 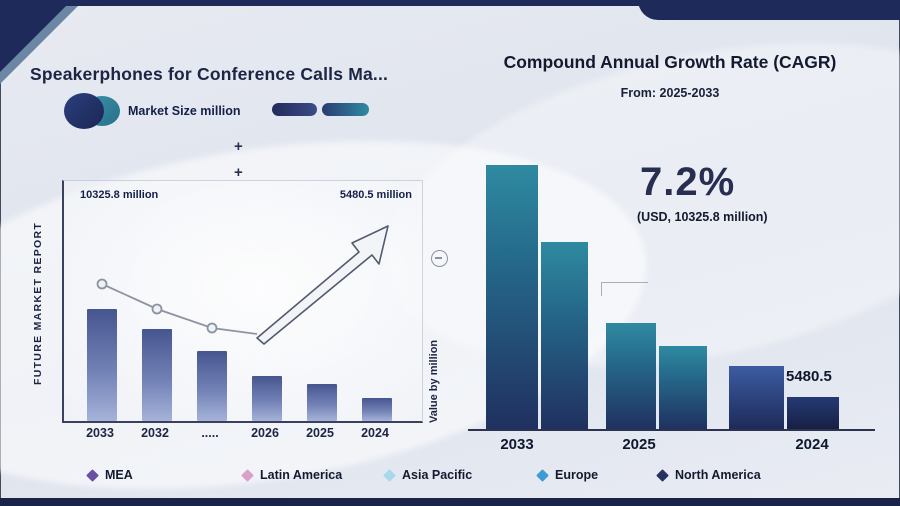 I want to click on bar-value-label: 5480.5, so click(x=809, y=376).